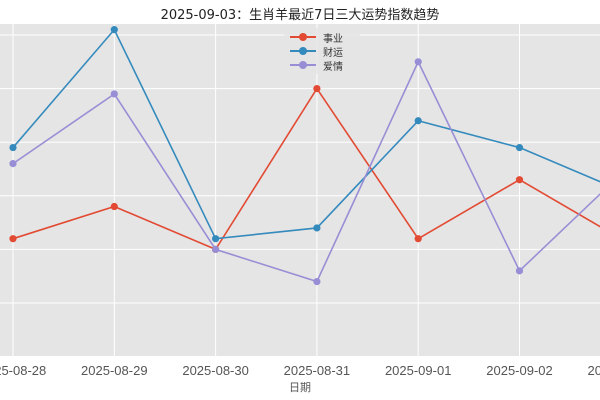  What do you see at coordinates (333, 39) in the screenshot?
I see `legend-label: 事业` at bounding box center [333, 39].